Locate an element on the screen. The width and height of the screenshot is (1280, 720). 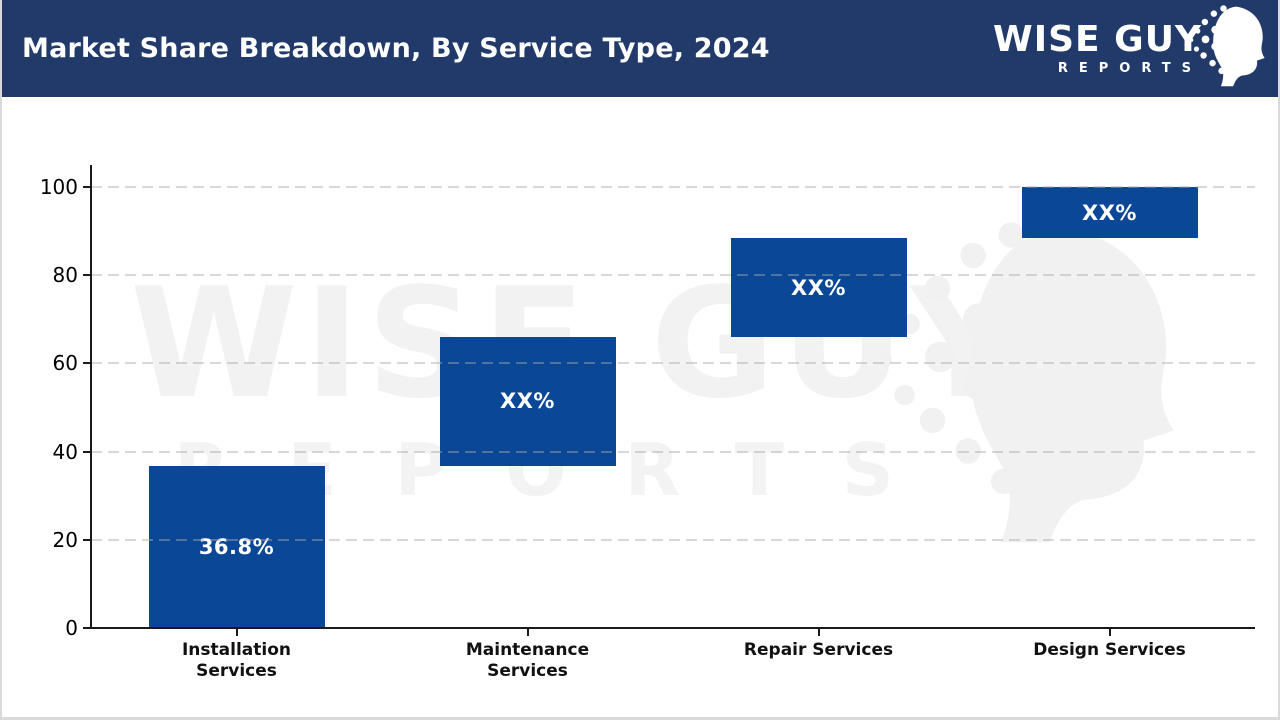
y-tick-label-40: 40 is located at coordinates (65, 451).